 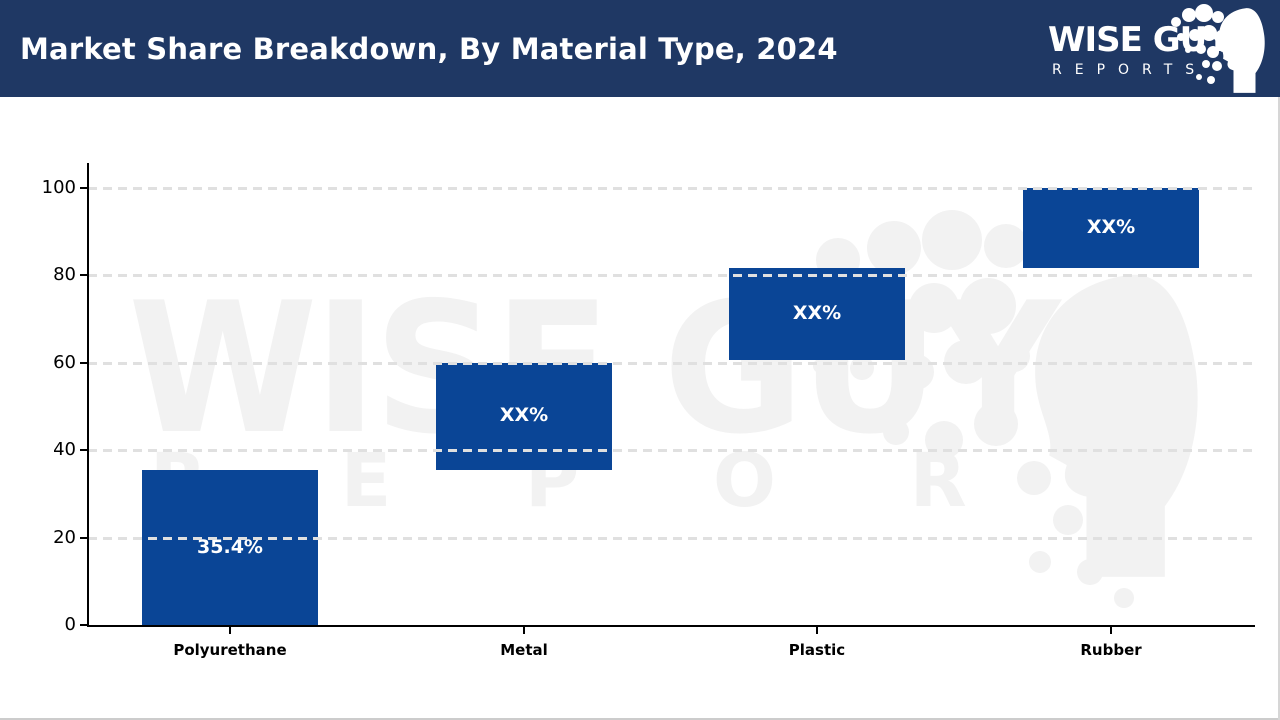 What do you see at coordinates (70, 624) in the screenshot?
I see `y-tick-label: 0` at bounding box center [70, 624].